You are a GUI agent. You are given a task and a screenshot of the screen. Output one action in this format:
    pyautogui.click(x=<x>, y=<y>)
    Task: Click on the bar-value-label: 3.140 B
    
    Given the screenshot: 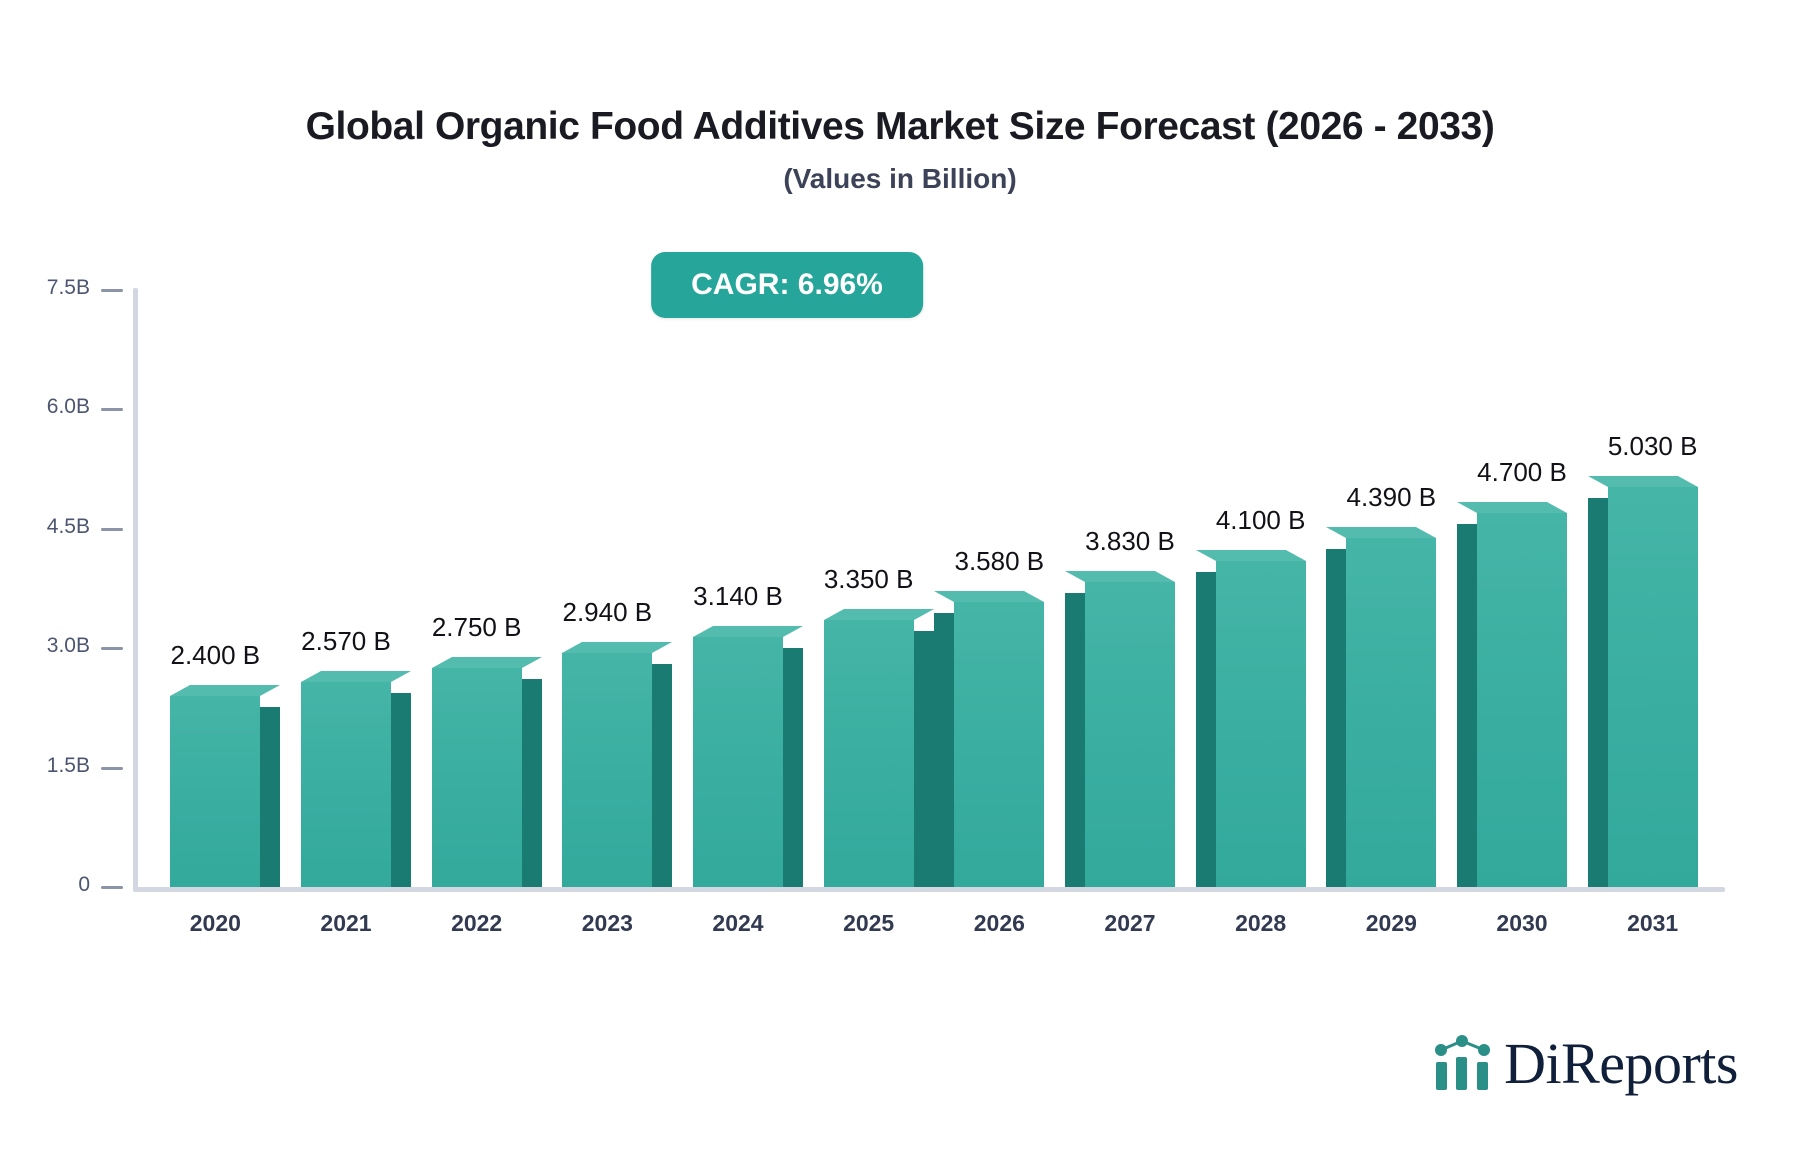 What is the action you would take?
    pyautogui.click(x=738, y=596)
    